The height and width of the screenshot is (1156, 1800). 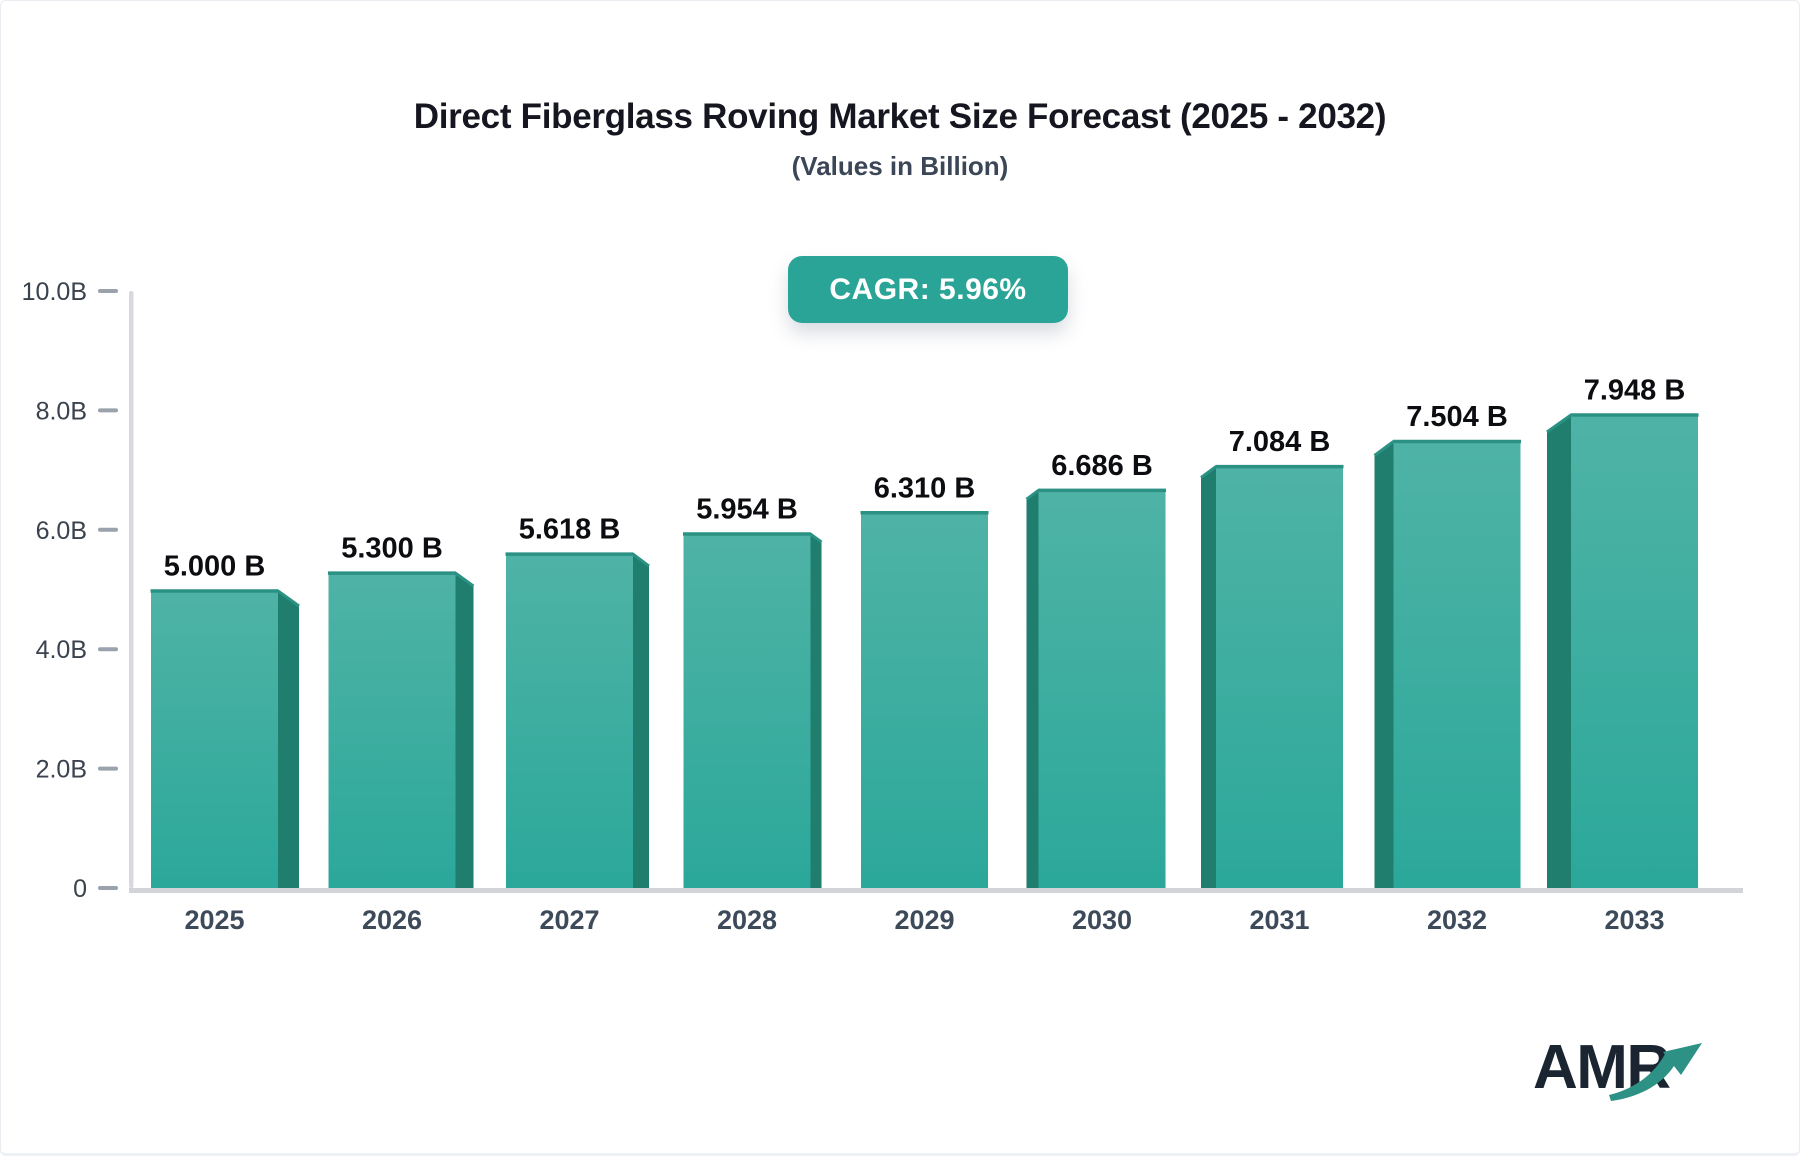 I want to click on cagr-badge-label: CAGR: 5.96%, so click(x=928, y=289).